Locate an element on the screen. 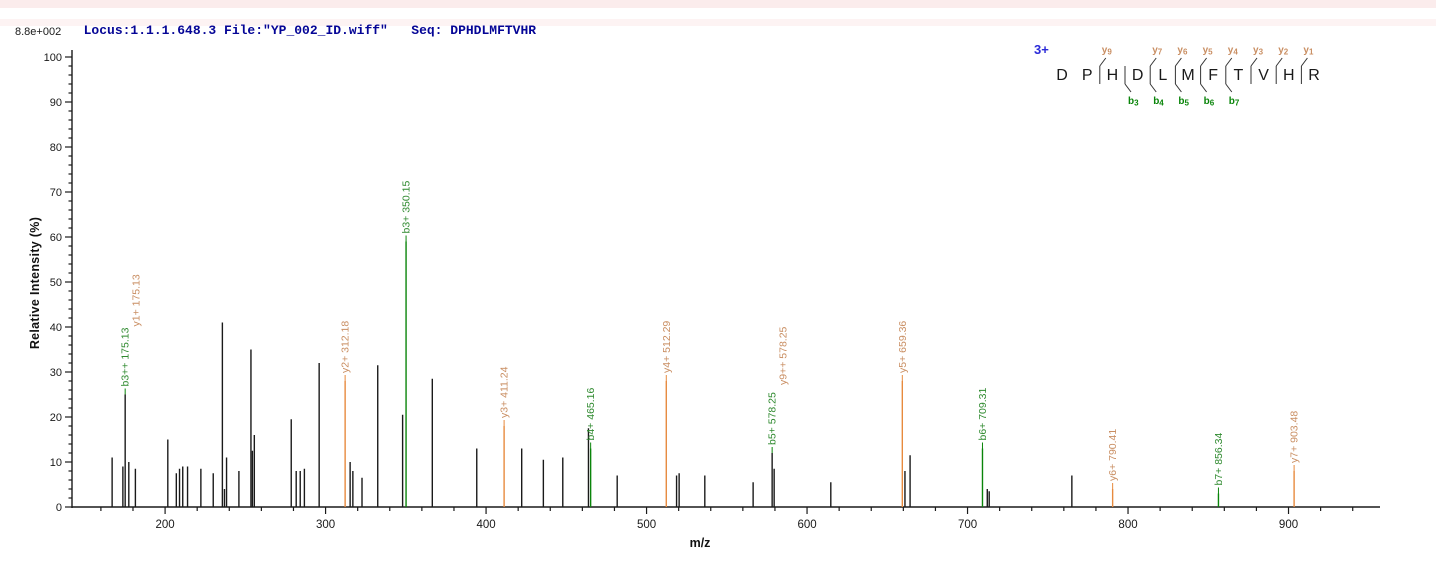 Image resolution: width=1436 pixels, height=567 pixels. peak-ion-label: y7+ 903.48 is located at coordinates (1295, 437).